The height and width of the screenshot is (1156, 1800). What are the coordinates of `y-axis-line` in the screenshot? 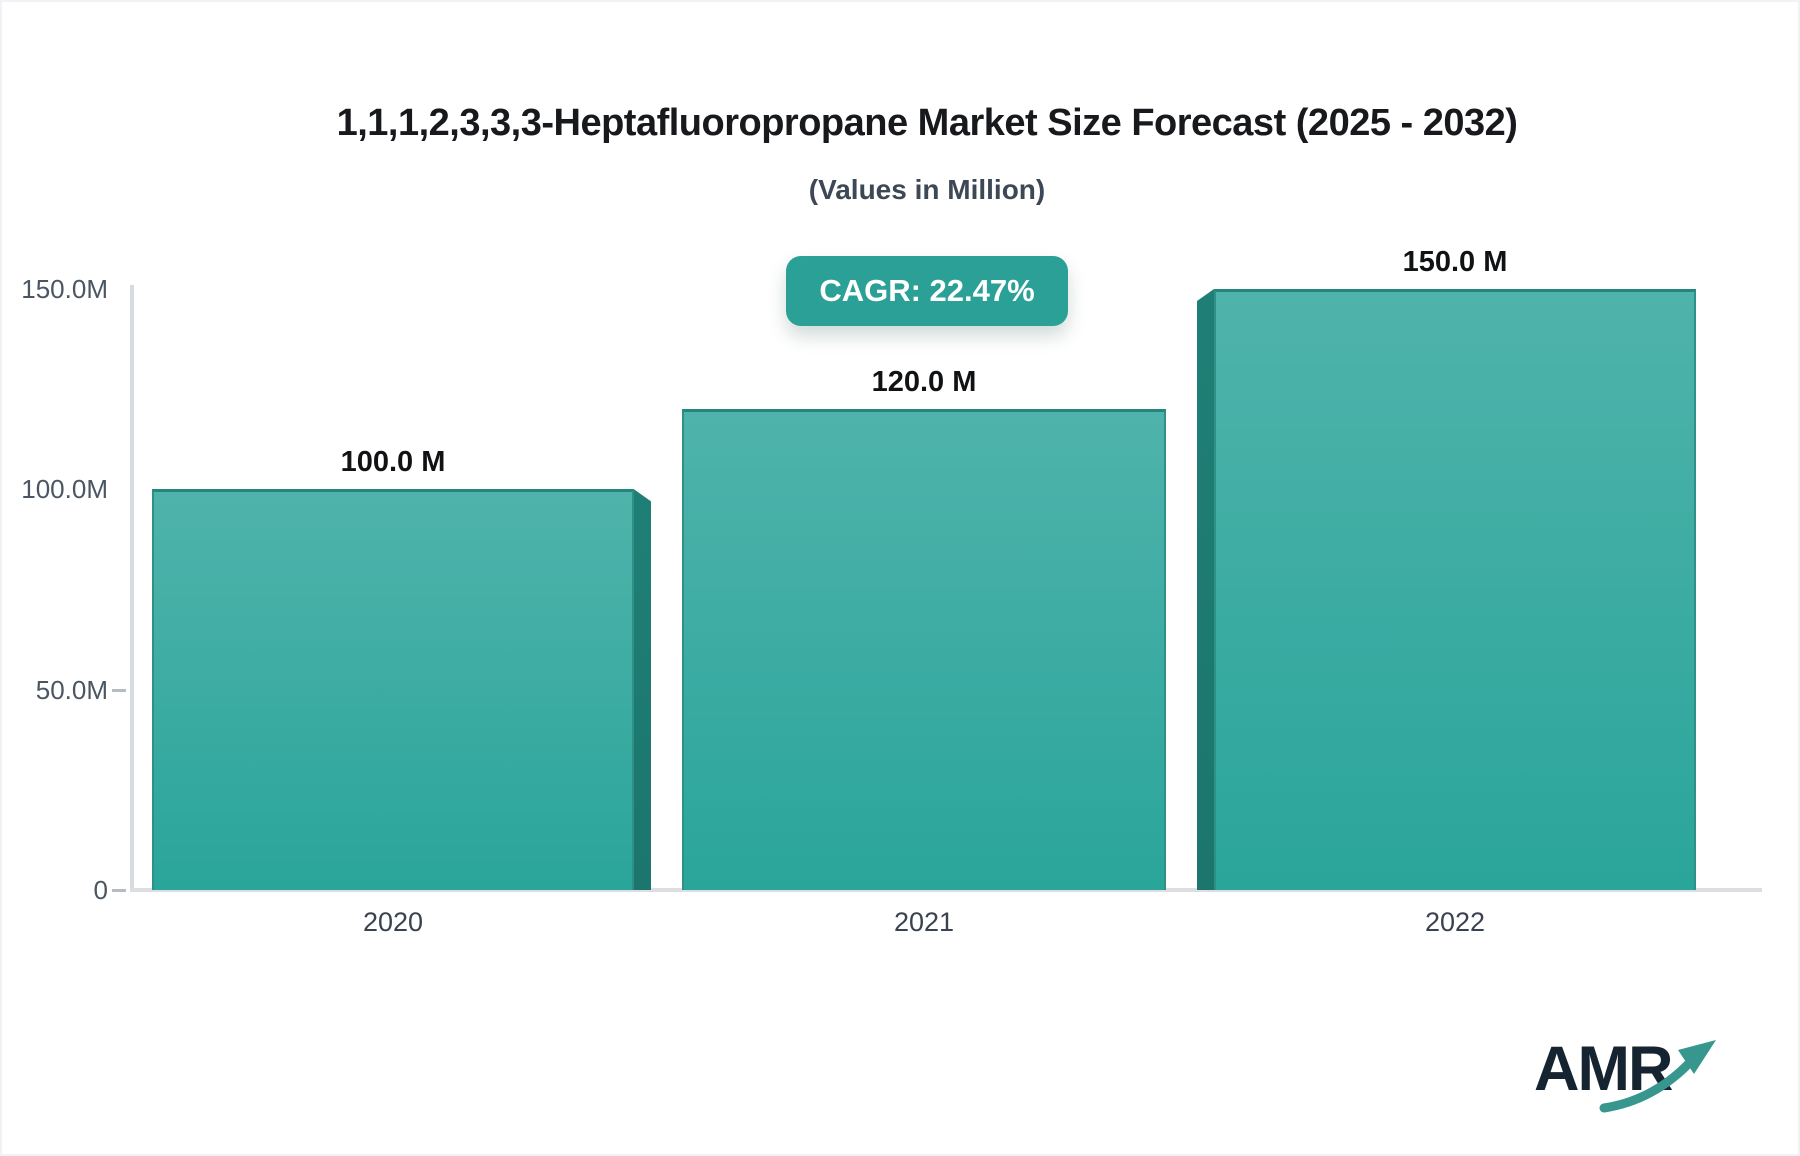 It's located at (132, 588).